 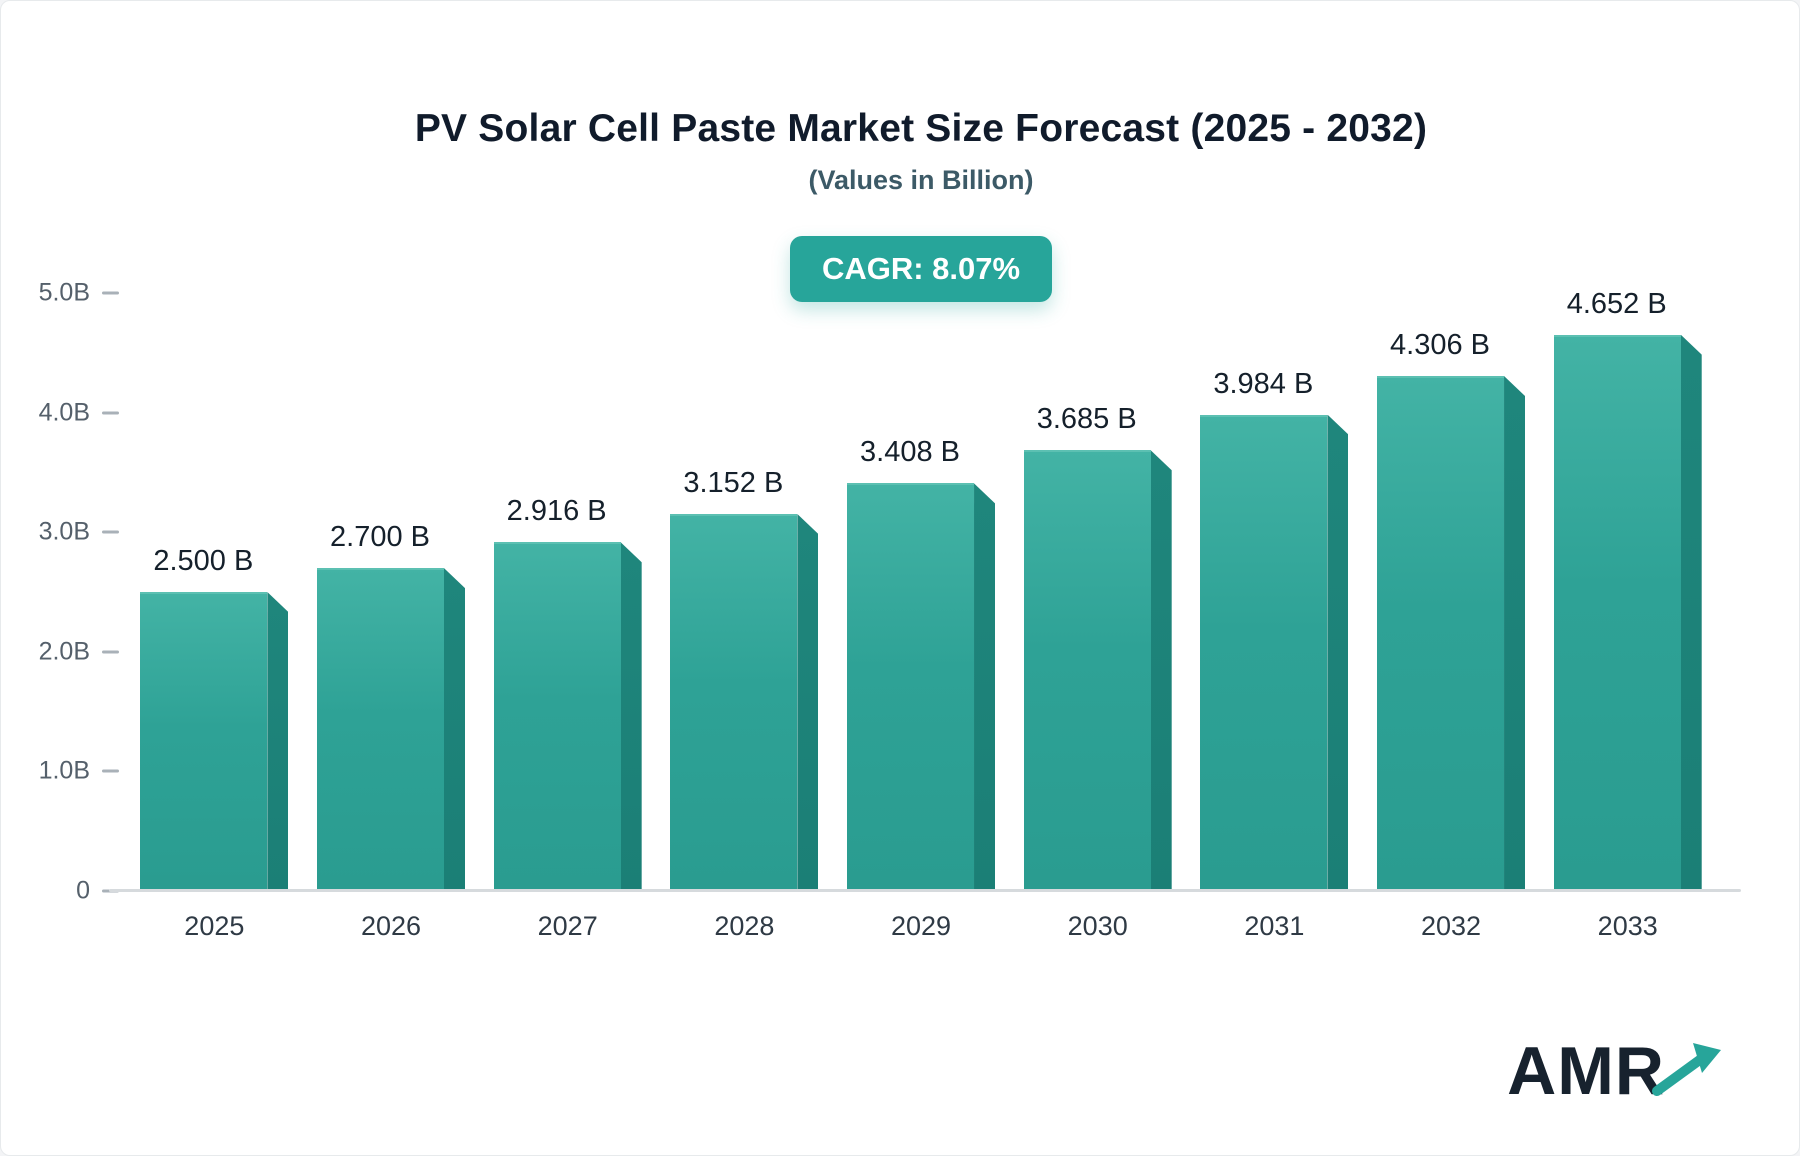 What do you see at coordinates (556, 511) in the screenshot?
I see `bar-value-label: 2.916 B` at bounding box center [556, 511].